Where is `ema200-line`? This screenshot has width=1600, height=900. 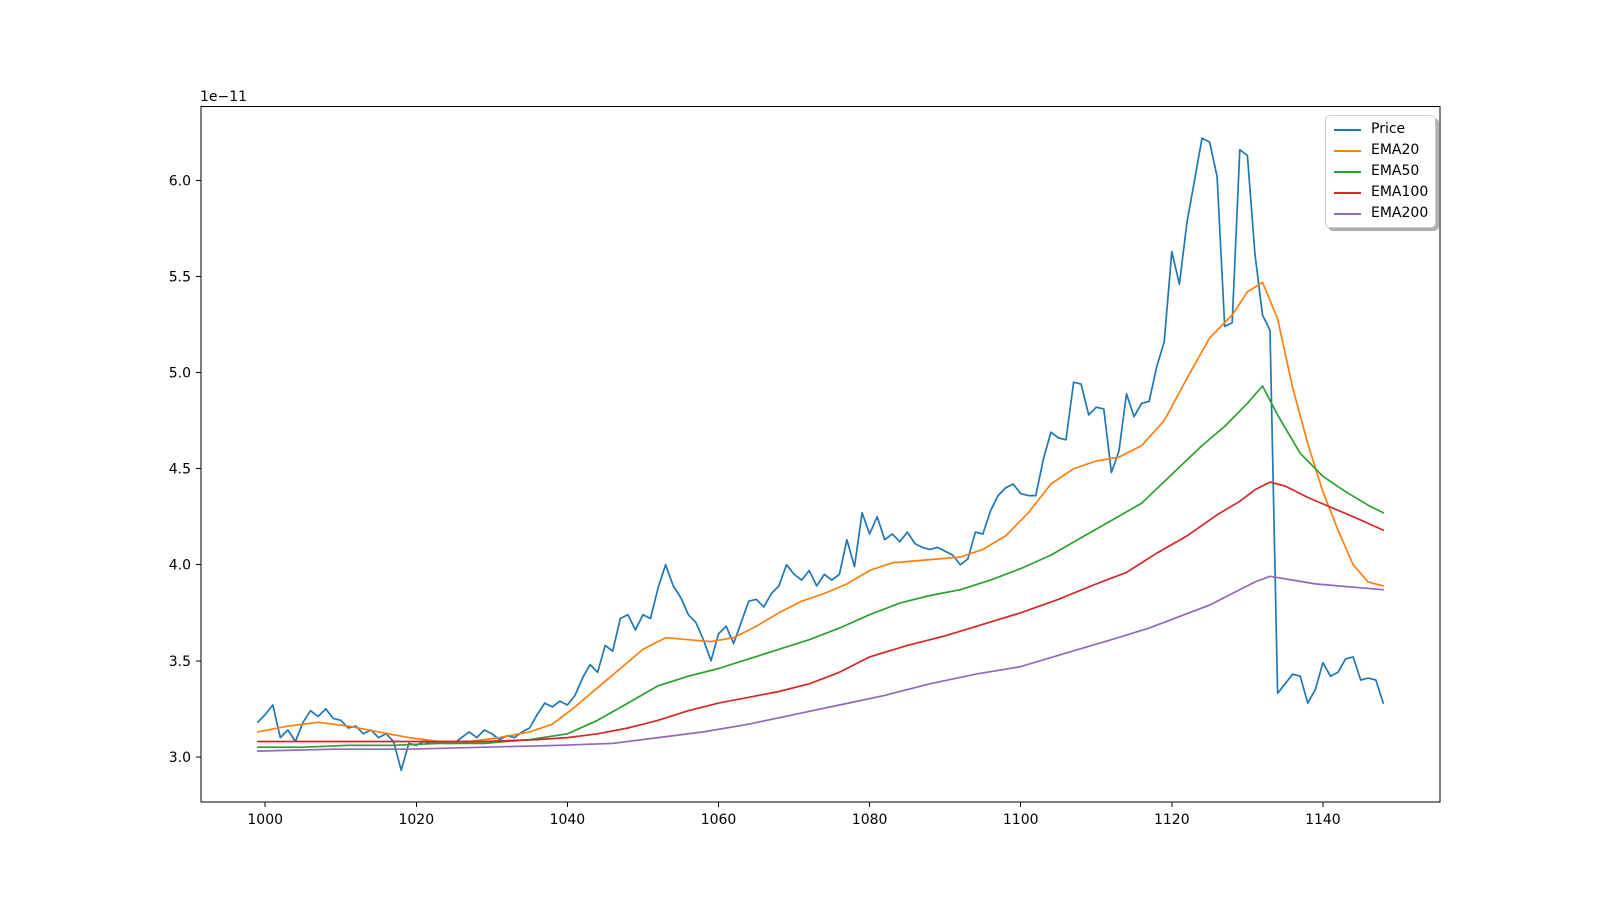
ema200-line is located at coordinates (820, 663).